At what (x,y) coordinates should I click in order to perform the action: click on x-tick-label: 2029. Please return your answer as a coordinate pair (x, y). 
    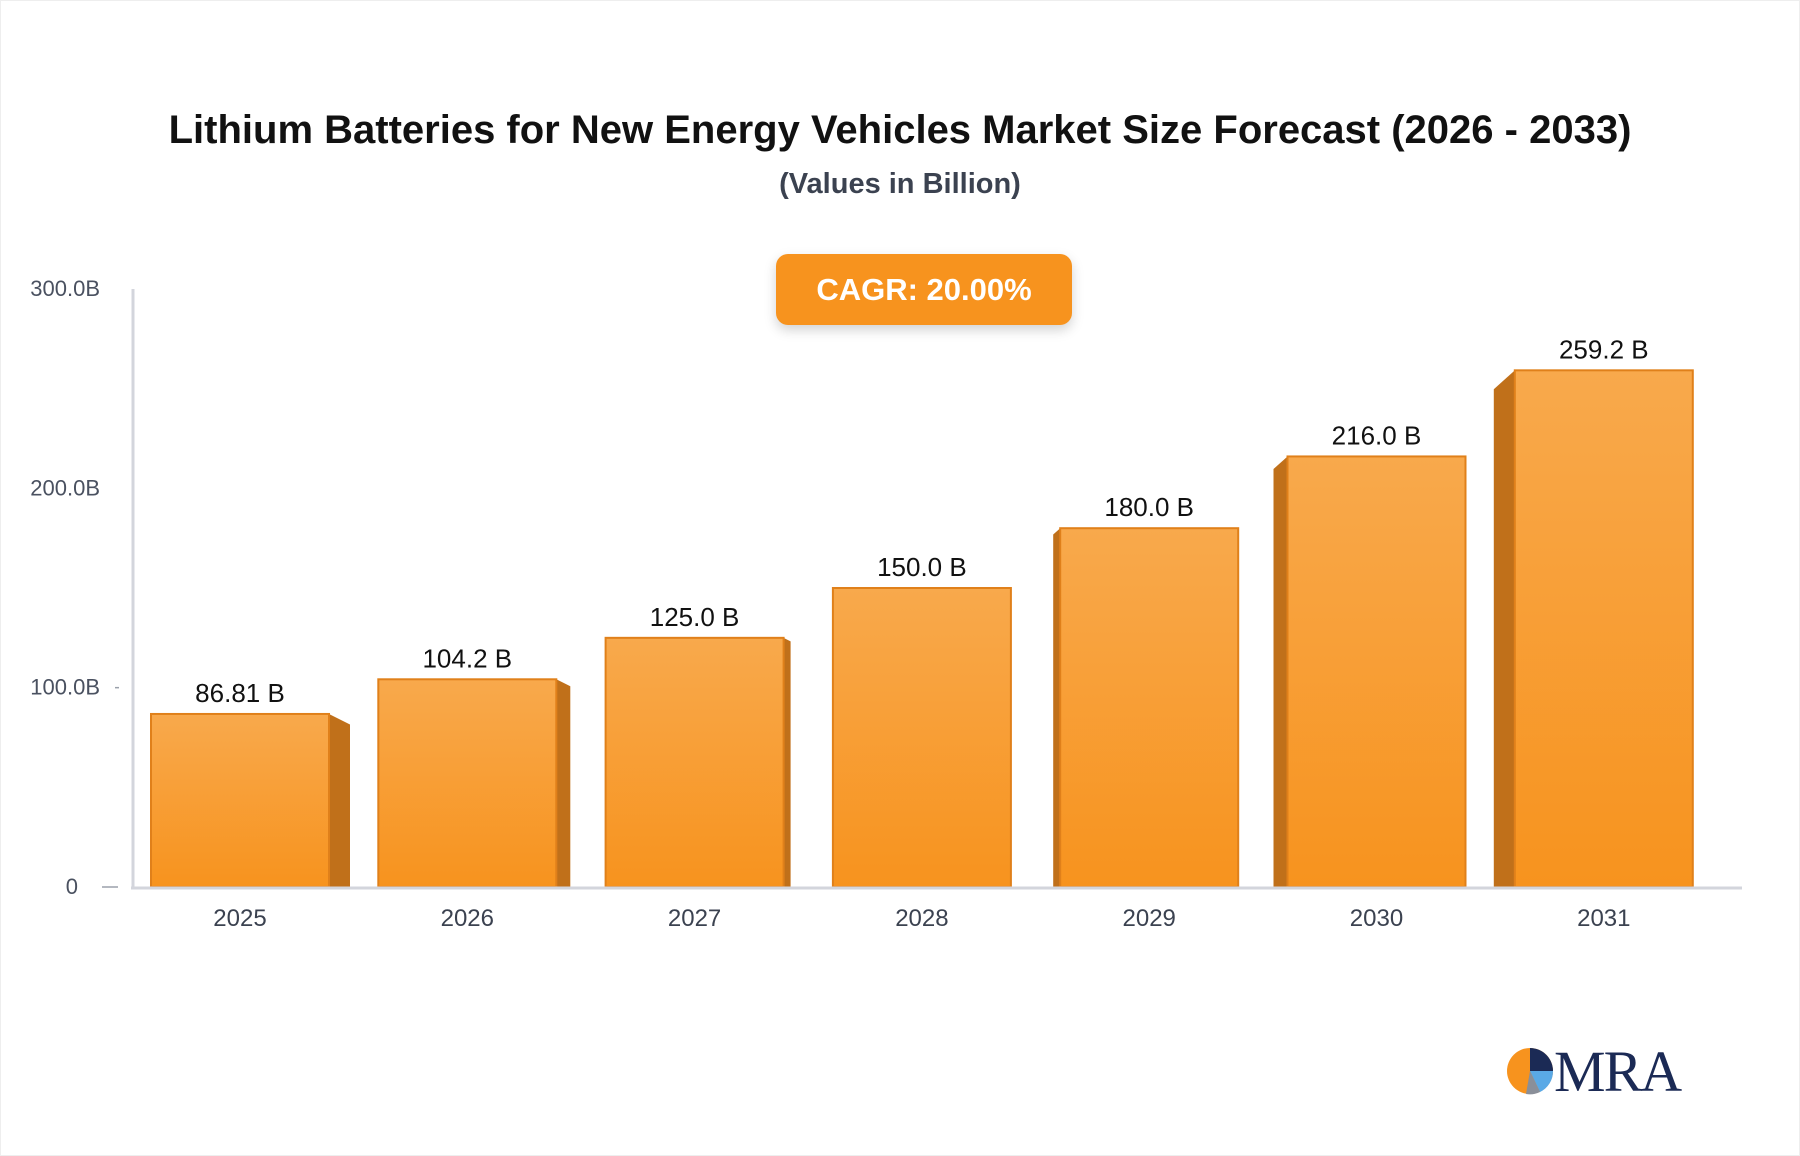
    Looking at the image, I should click on (1149, 918).